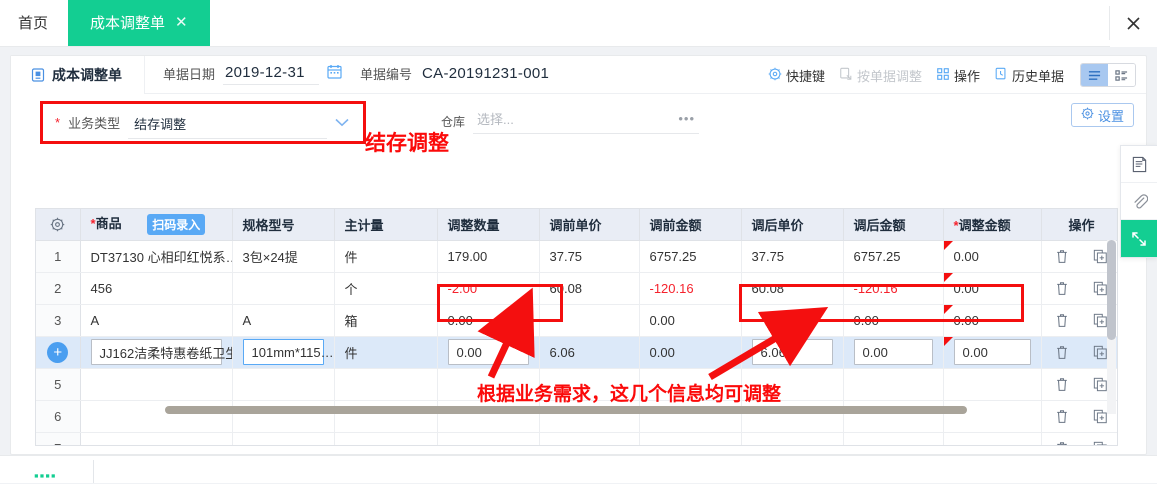 This screenshot has height=484, width=1157. I want to click on plus-icon: +, so click(58, 352).